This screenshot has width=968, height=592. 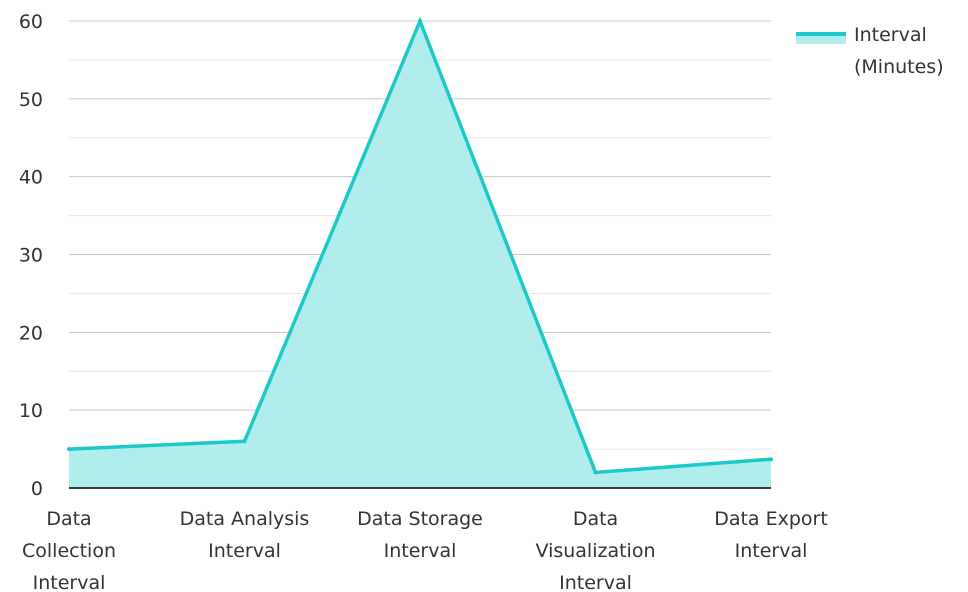 What do you see at coordinates (420, 535) in the screenshot?
I see `x-category-label: Data Storage Interval` at bounding box center [420, 535].